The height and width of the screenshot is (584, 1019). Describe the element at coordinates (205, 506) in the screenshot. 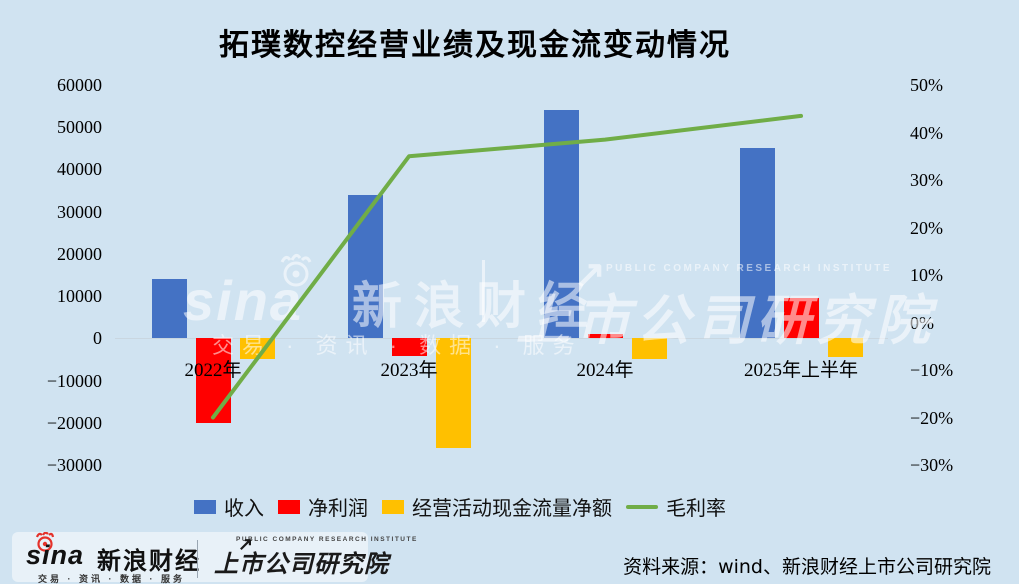

I see `legend-swatch-revenue` at that location.